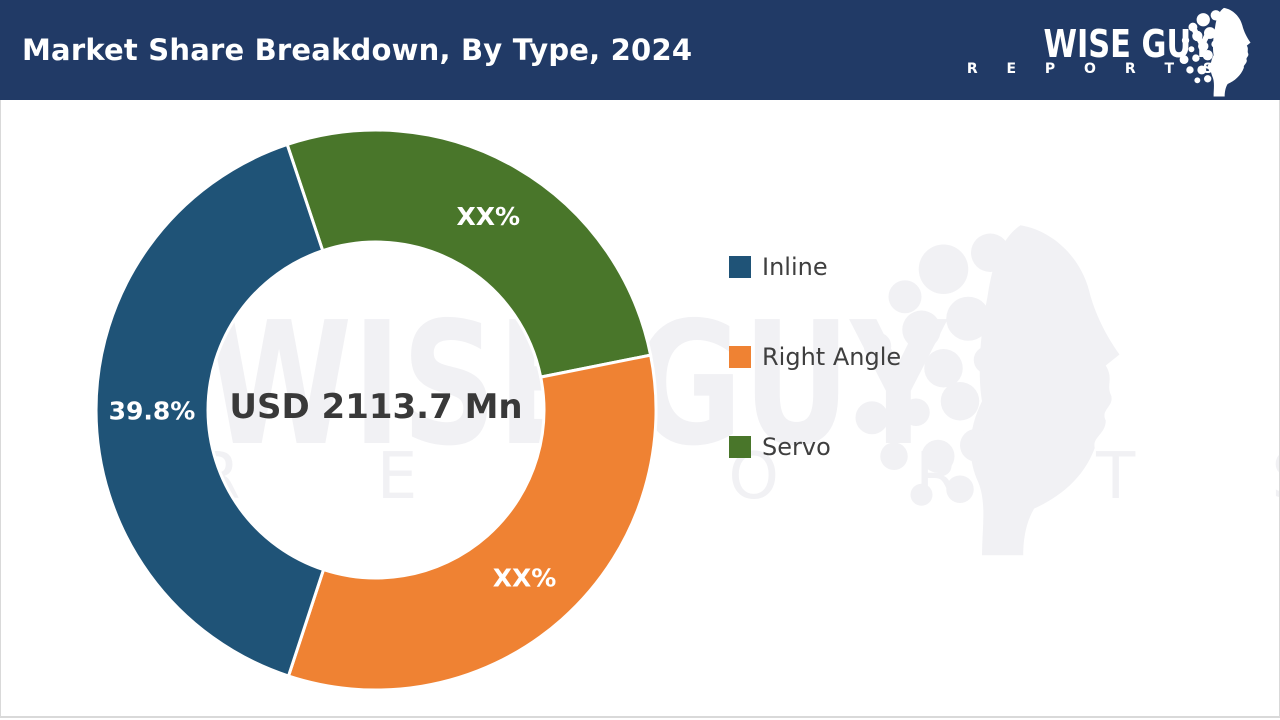  What do you see at coordinates (740, 267) in the screenshot?
I see `legend-swatch-inline` at bounding box center [740, 267].